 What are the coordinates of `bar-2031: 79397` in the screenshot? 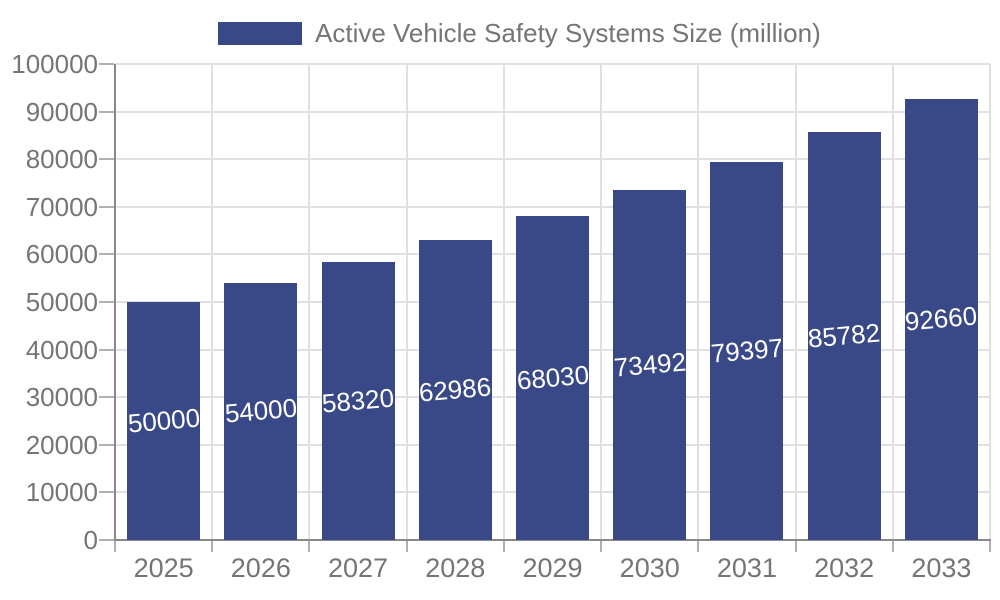 It's located at (747, 351).